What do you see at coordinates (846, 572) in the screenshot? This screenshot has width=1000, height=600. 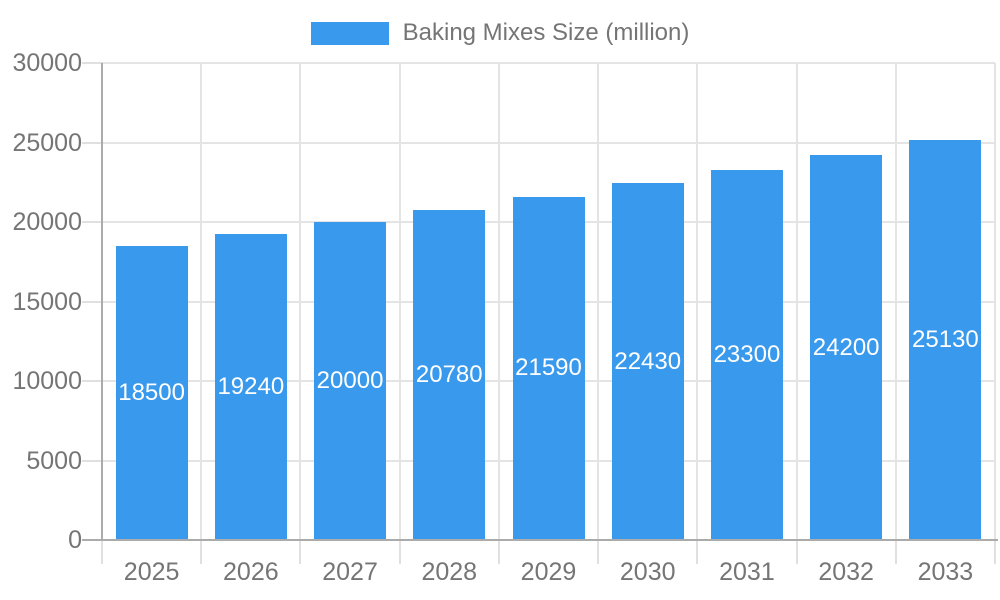 I see `x-tick-label: 2032` at bounding box center [846, 572].